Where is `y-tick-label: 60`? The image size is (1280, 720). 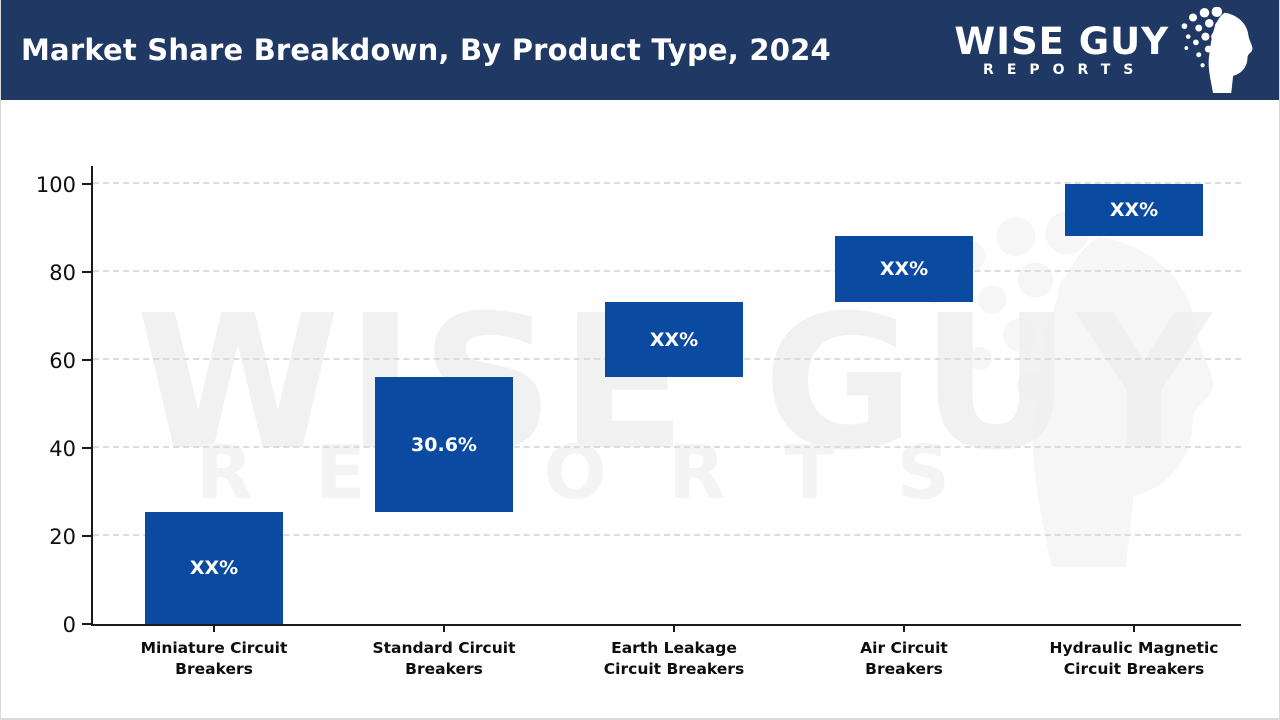
y-tick-label: 60 is located at coordinates (62, 361).